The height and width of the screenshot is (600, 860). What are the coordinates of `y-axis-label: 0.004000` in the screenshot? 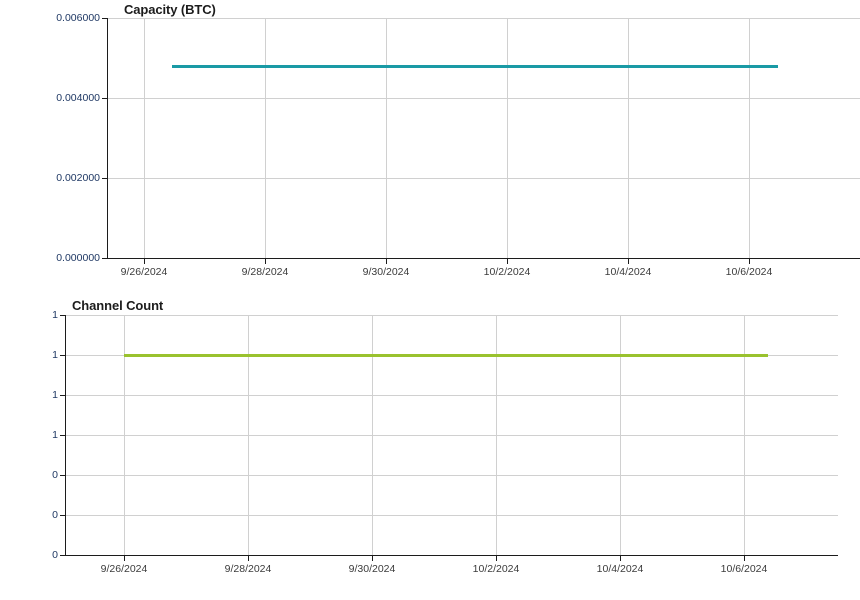 It's located at (78, 98).